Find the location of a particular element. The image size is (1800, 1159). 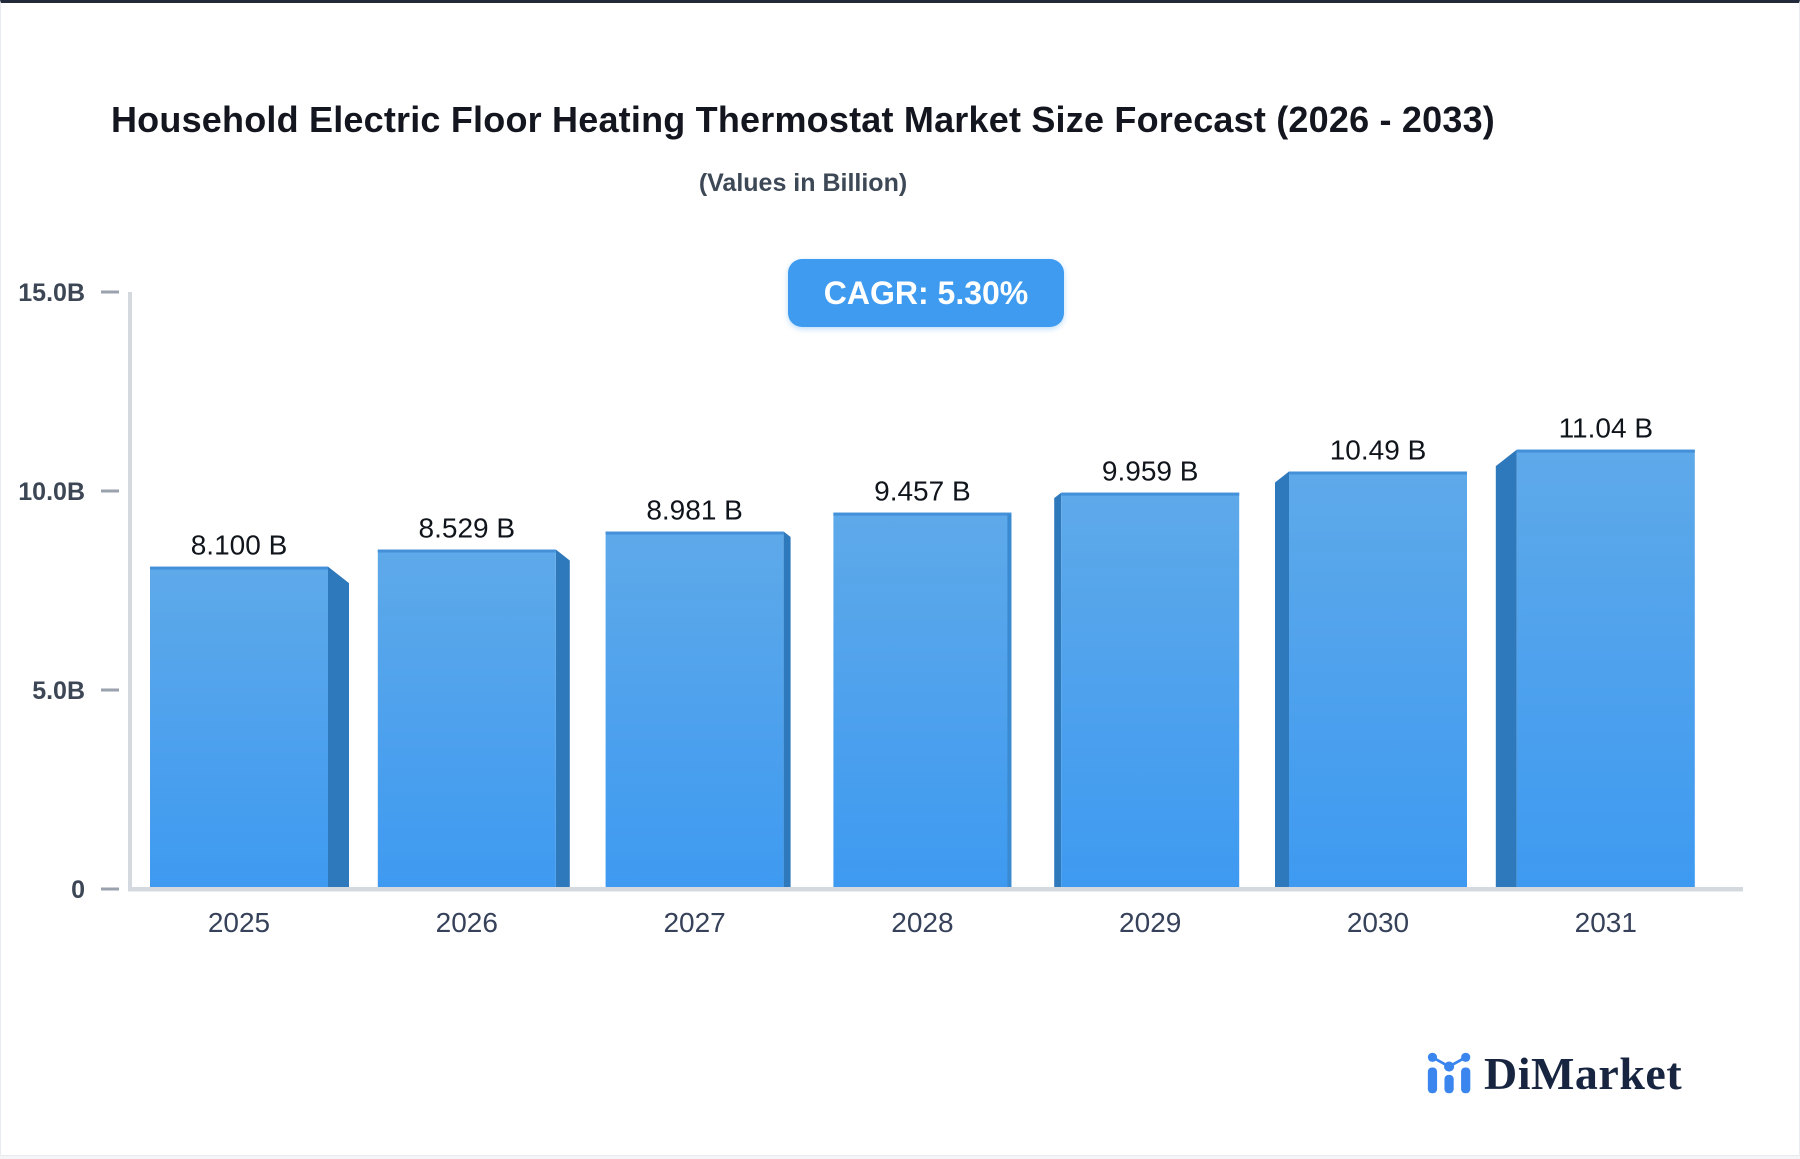

bar-side-2027 is located at coordinates (787, 710).